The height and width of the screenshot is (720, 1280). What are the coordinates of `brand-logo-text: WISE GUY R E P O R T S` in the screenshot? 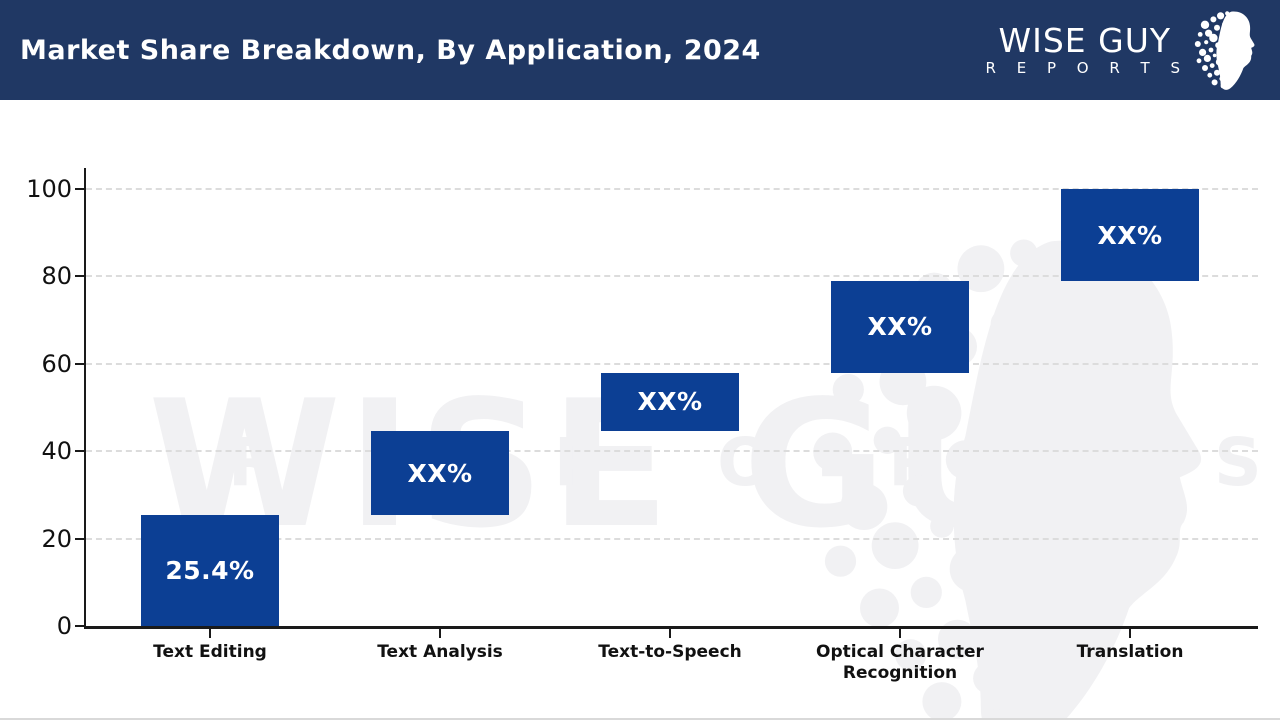 It's located at (1085, 50).